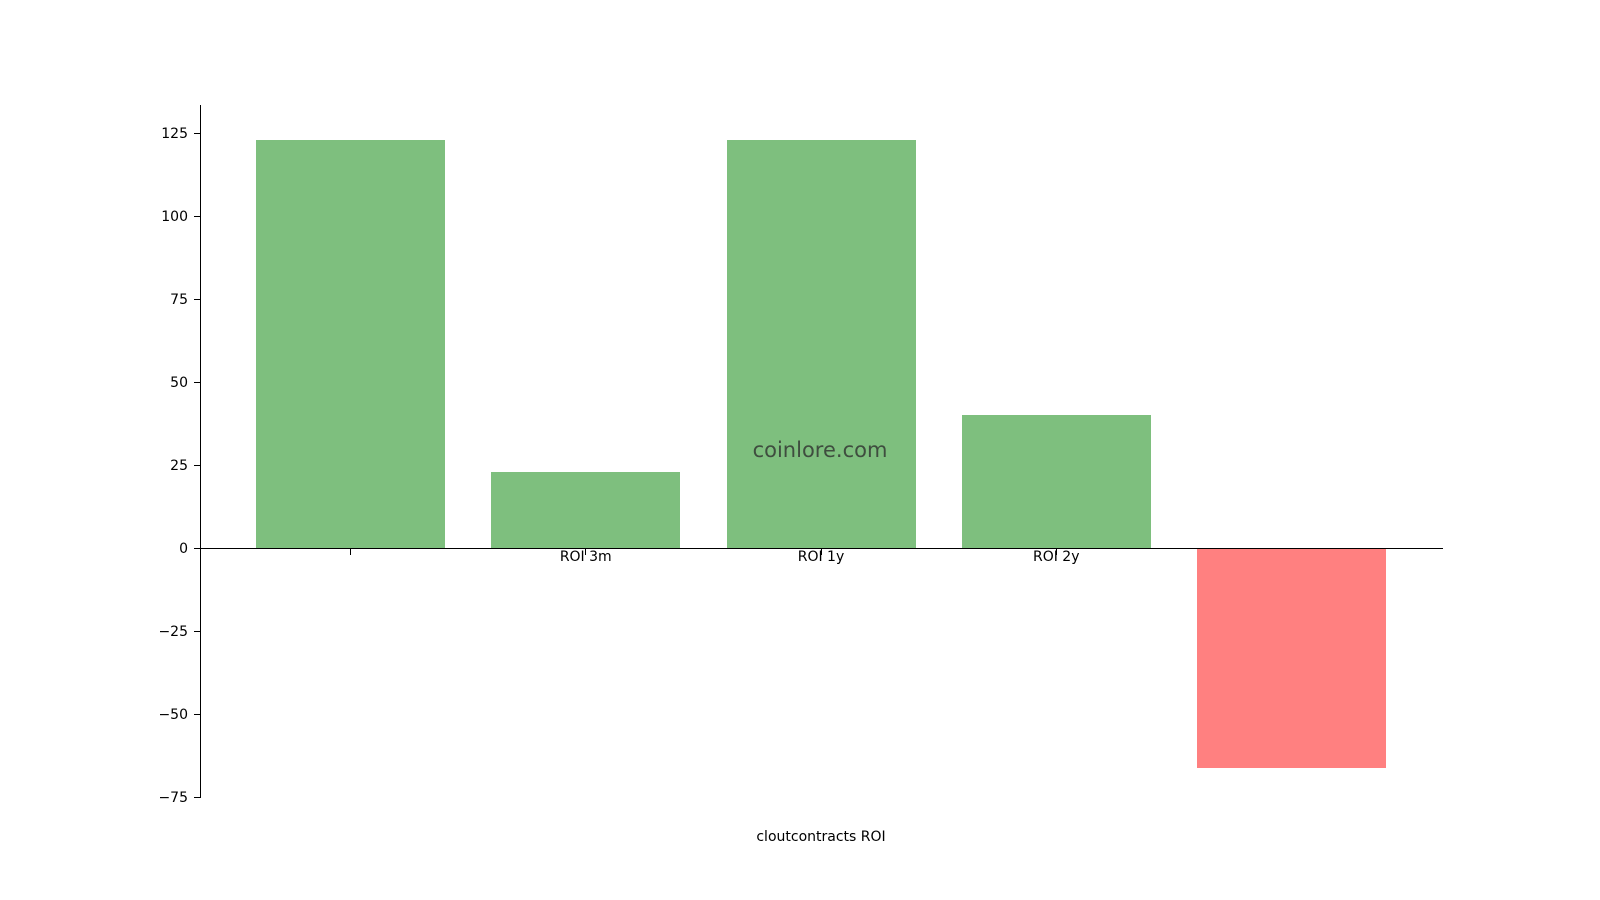 This screenshot has height=900, width=1600. Describe the element at coordinates (200, 451) in the screenshot. I see `y-axis-line` at that location.